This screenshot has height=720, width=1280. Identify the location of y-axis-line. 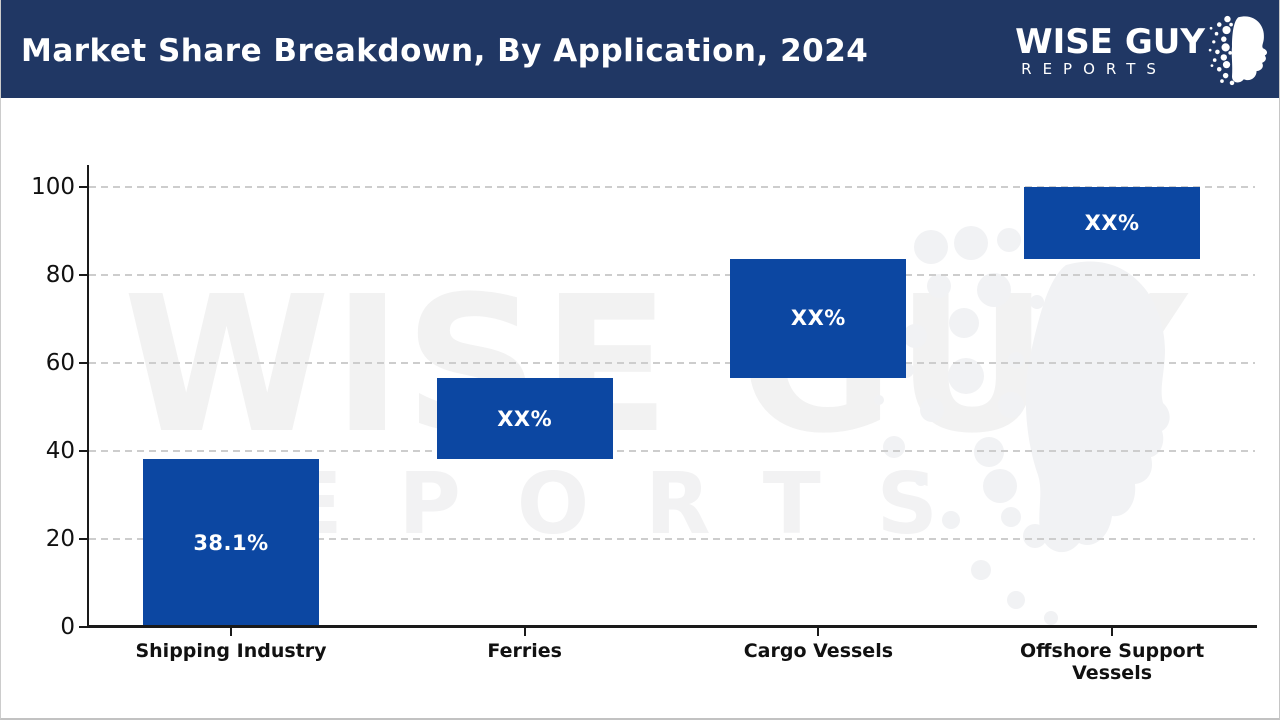
(88, 396).